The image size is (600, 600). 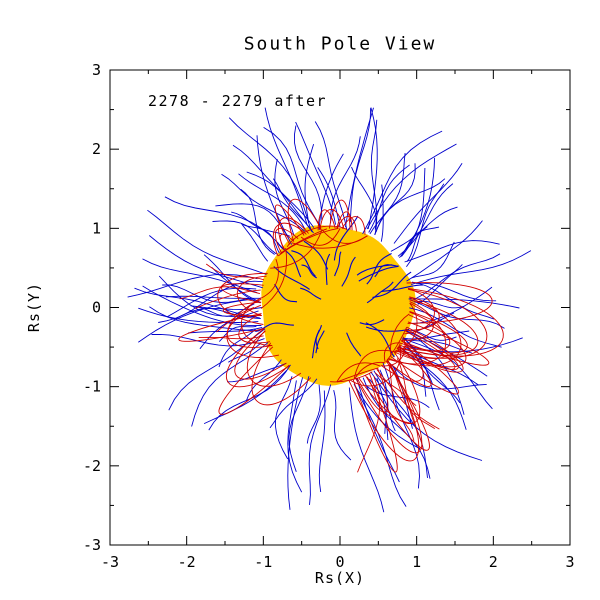 What do you see at coordinates (238, 101) in the screenshot?
I see `annotation-label: 2278 - 2279 after` at bounding box center [238, 101].